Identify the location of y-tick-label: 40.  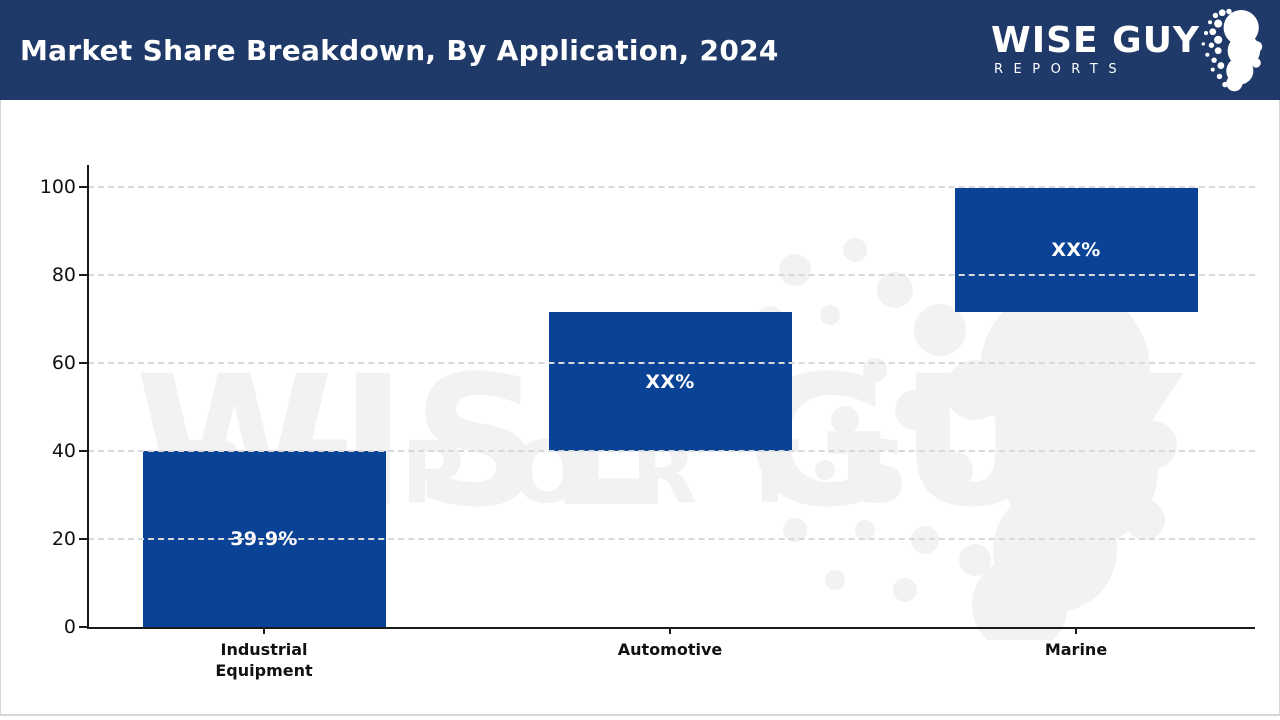
(63, 451).